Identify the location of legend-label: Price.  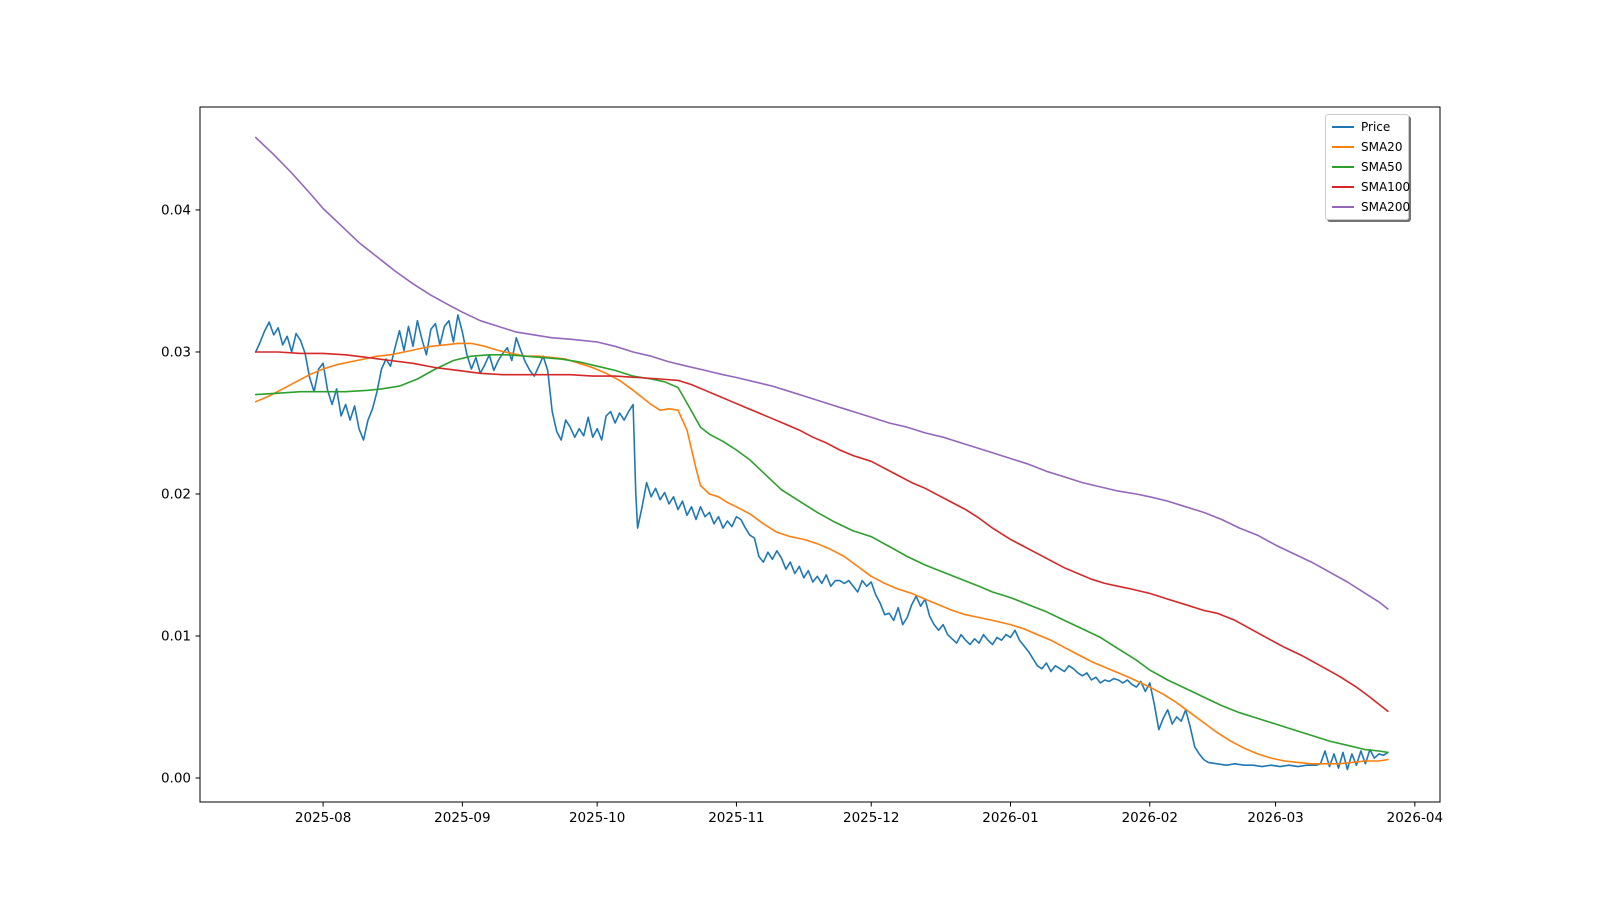
(1376, 127).